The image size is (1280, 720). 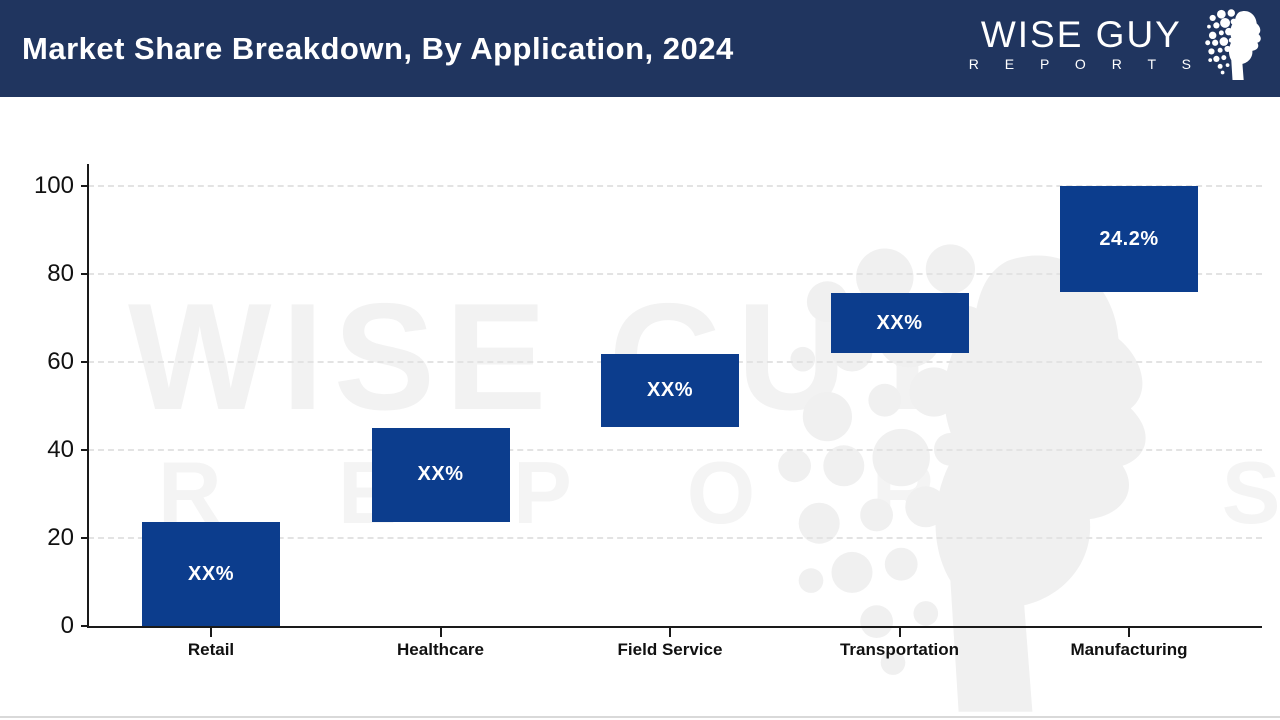 I want to click on logo-subtext: R E P O R T S, so click(x=1085, y=64).